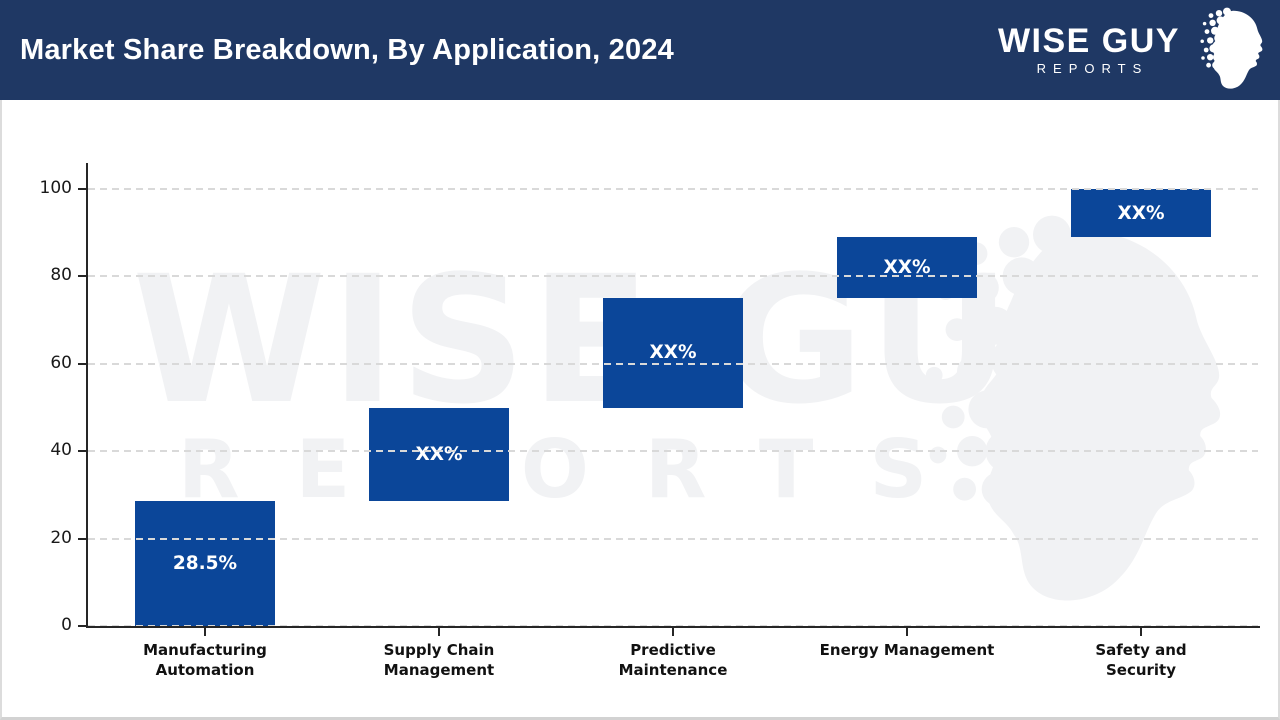  Describe the element at coordinates (61, 275) in the screenshot. I see `y-axis-tick-label: 80` at that location.